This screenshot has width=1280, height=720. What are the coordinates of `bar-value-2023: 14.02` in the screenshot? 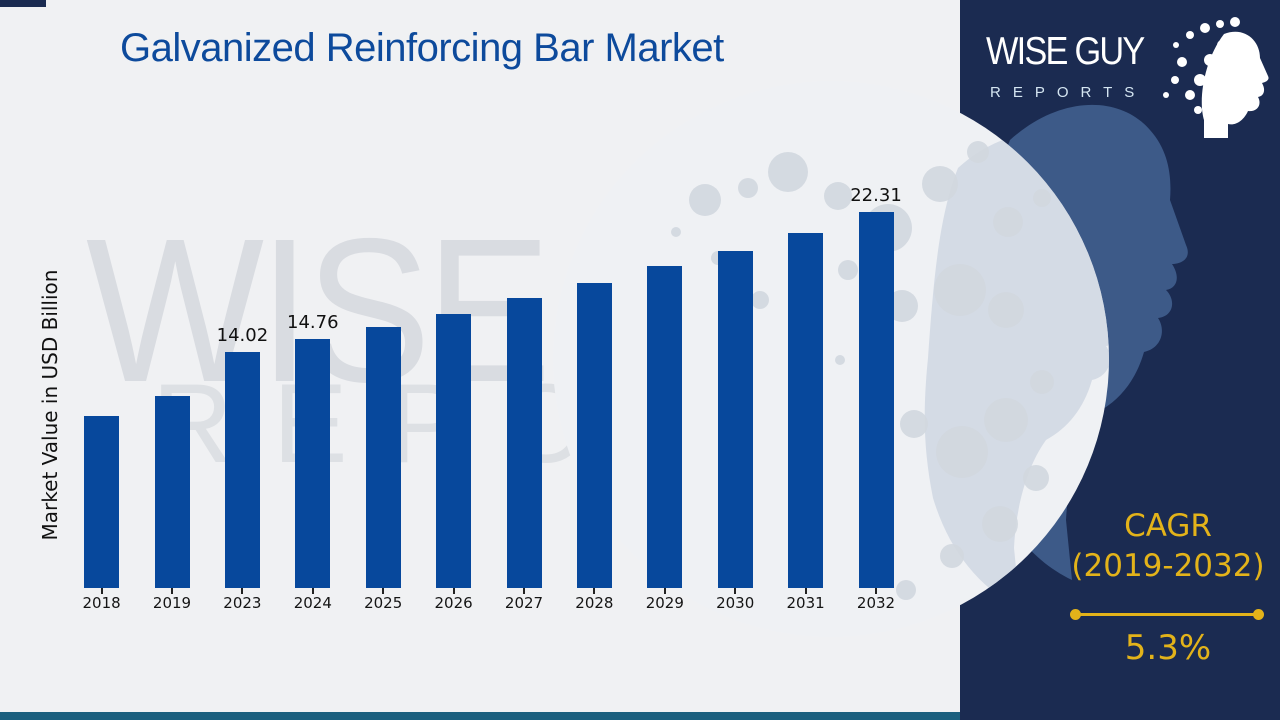 It's located at (242, 335).